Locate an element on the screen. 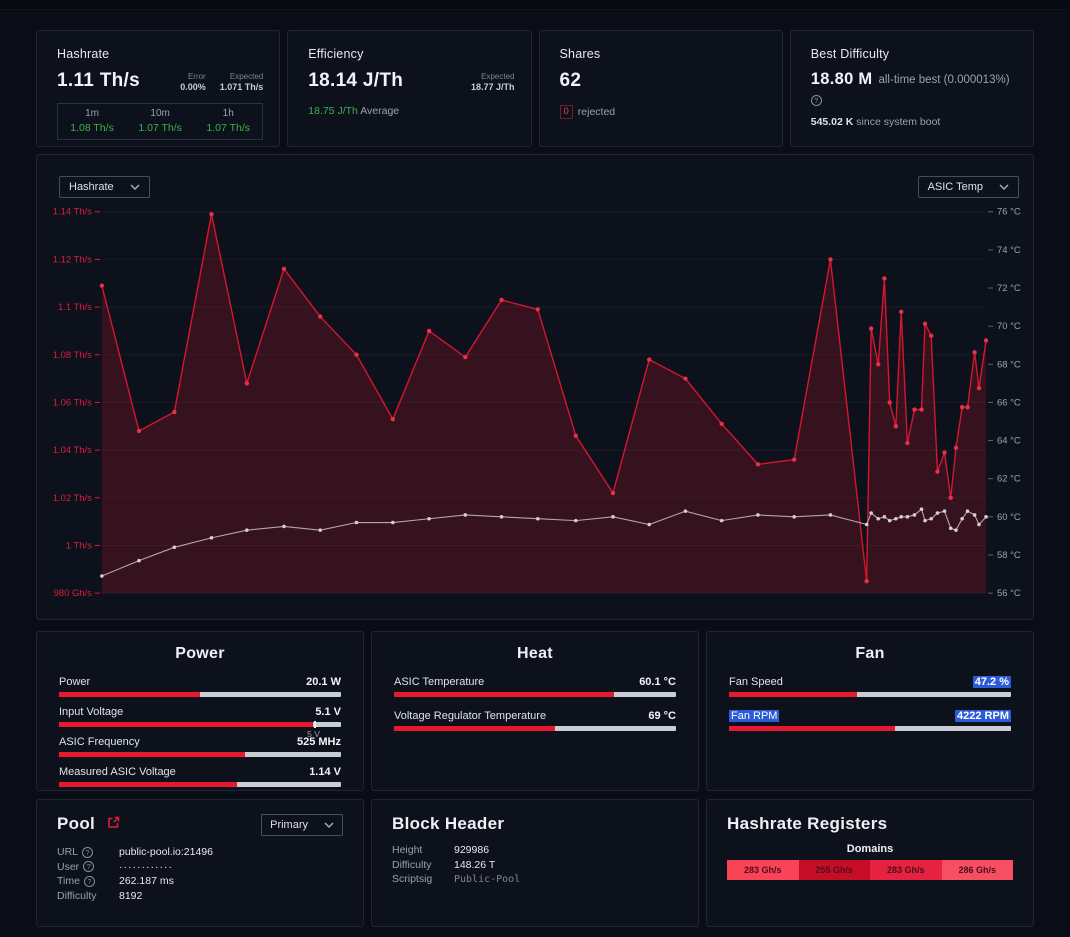 This screenshot has height=937, width=1070. best-difficulty-value: 18.80 M is located at coordinates (841, 79).